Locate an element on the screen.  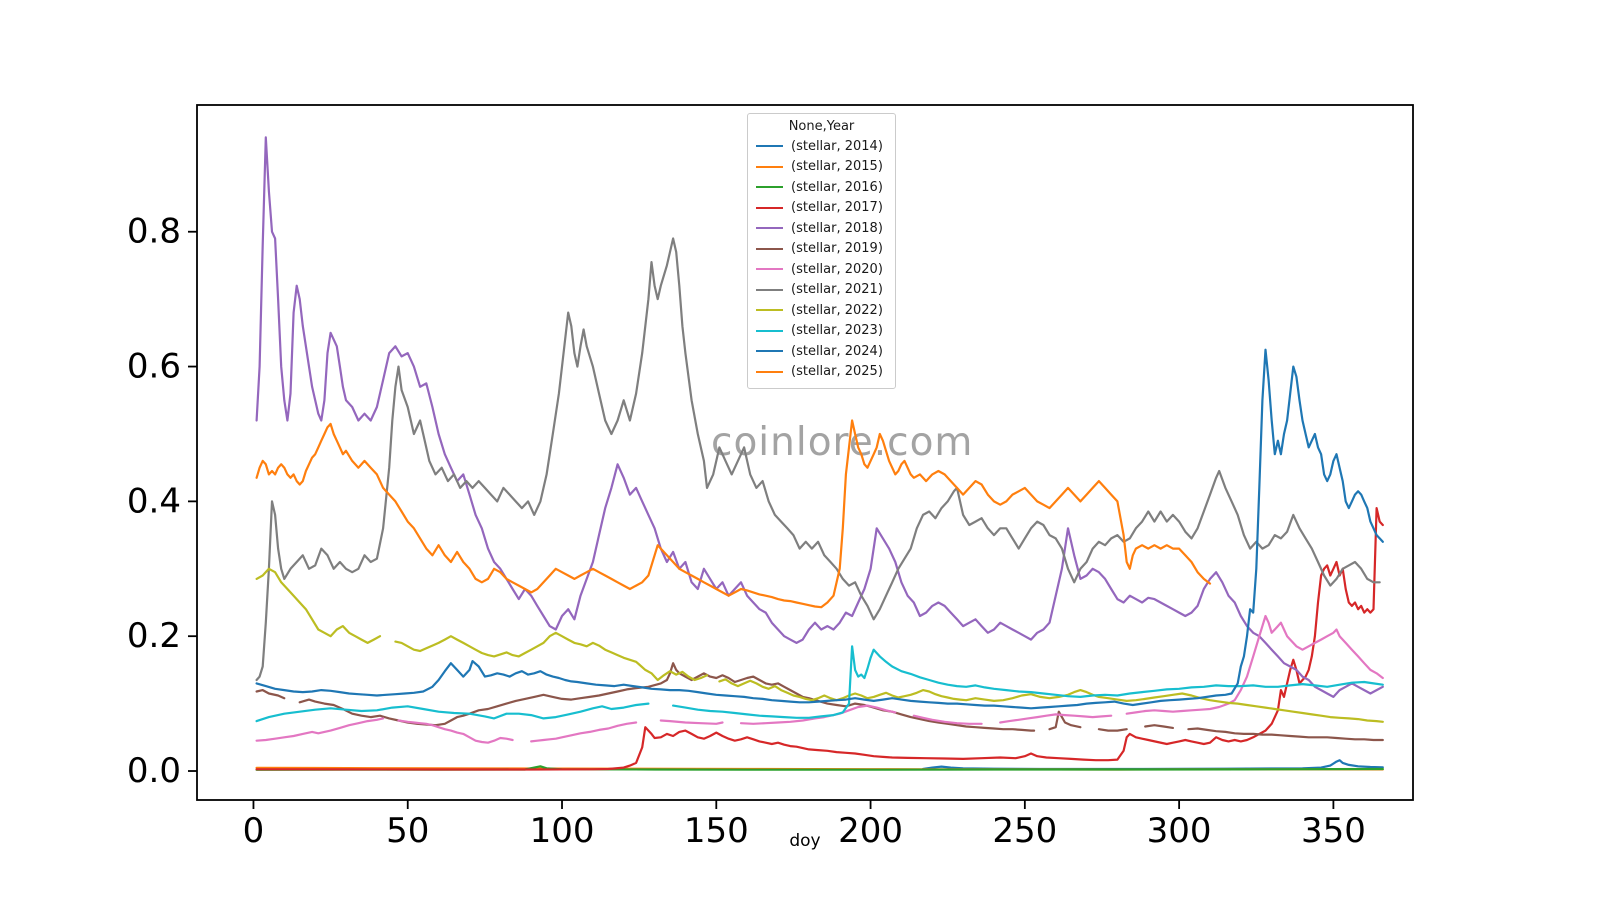
legend-swatch-stellar-2022 is located at coordinates (769, 310).